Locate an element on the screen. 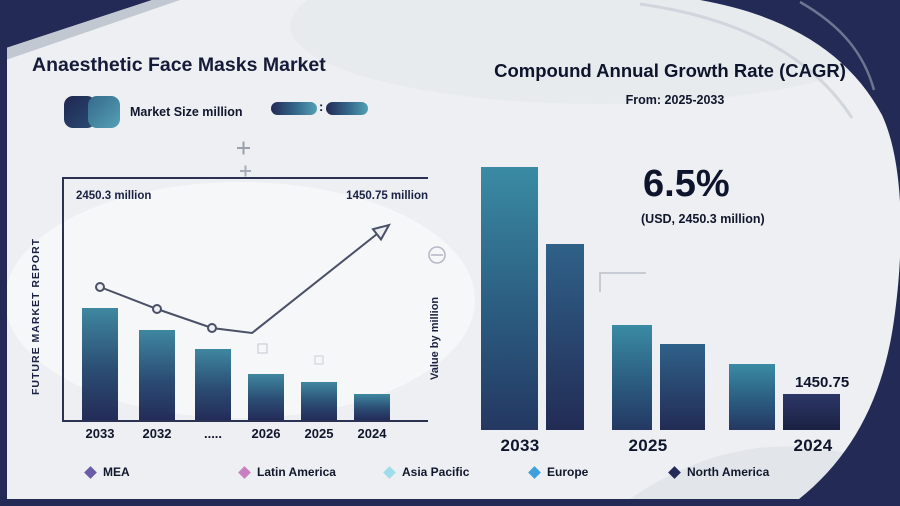  right-chart-bar-annotation: 1450.75 is located at coordinates (822, 382).